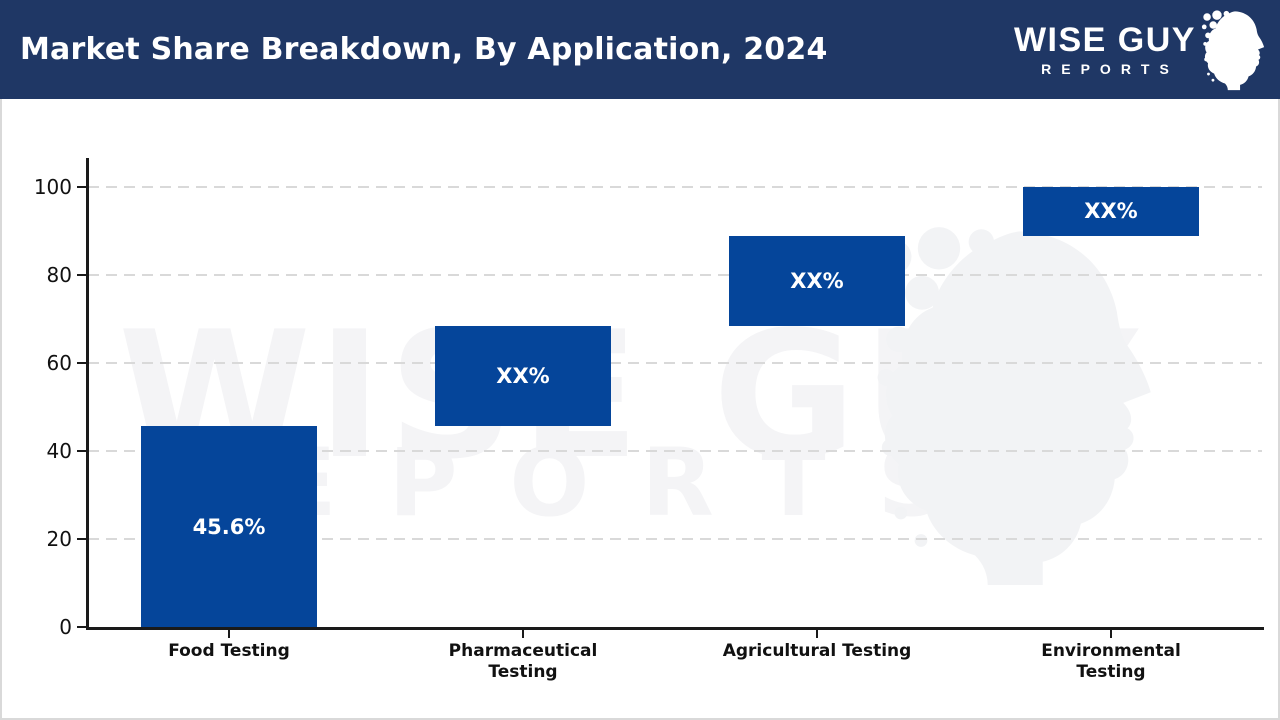 The image size is (1280, 720). I want to click on bar-environmental-testing: XX%, so click(1111, 211).